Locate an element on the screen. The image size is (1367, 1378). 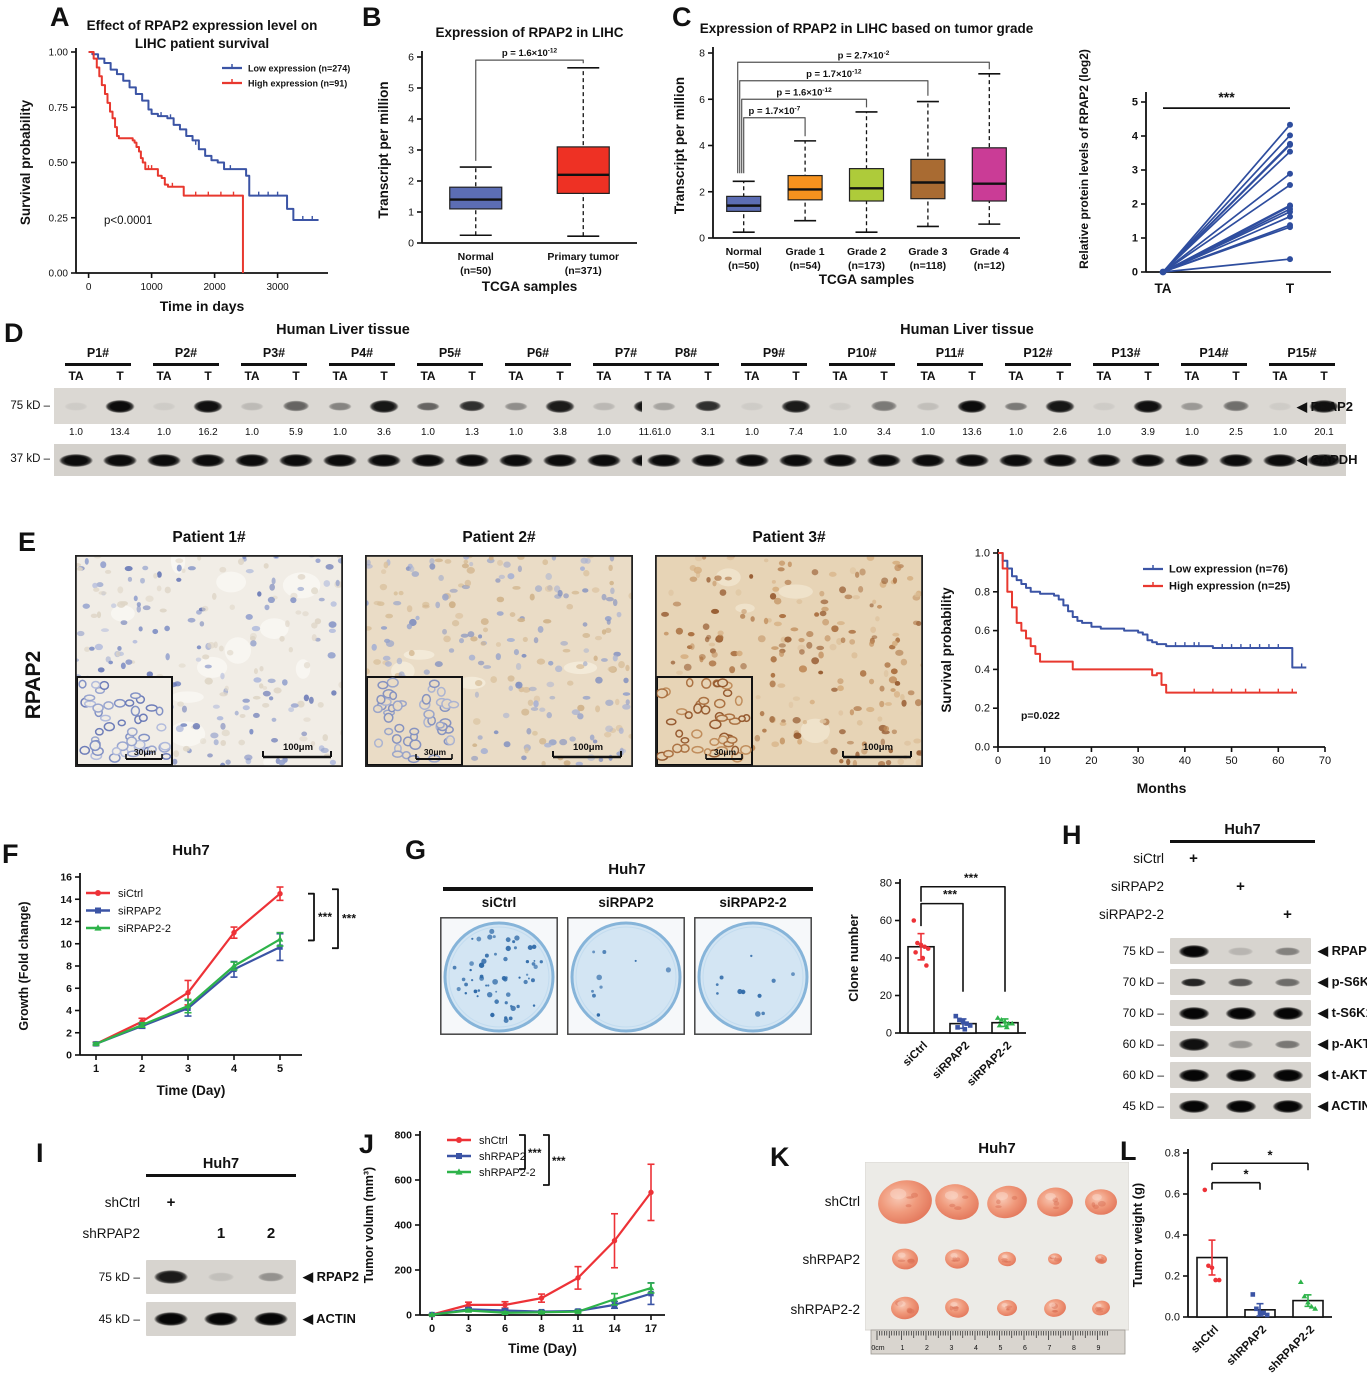
legend-entry: siRPAP2 is located at coordinates (139, 912).